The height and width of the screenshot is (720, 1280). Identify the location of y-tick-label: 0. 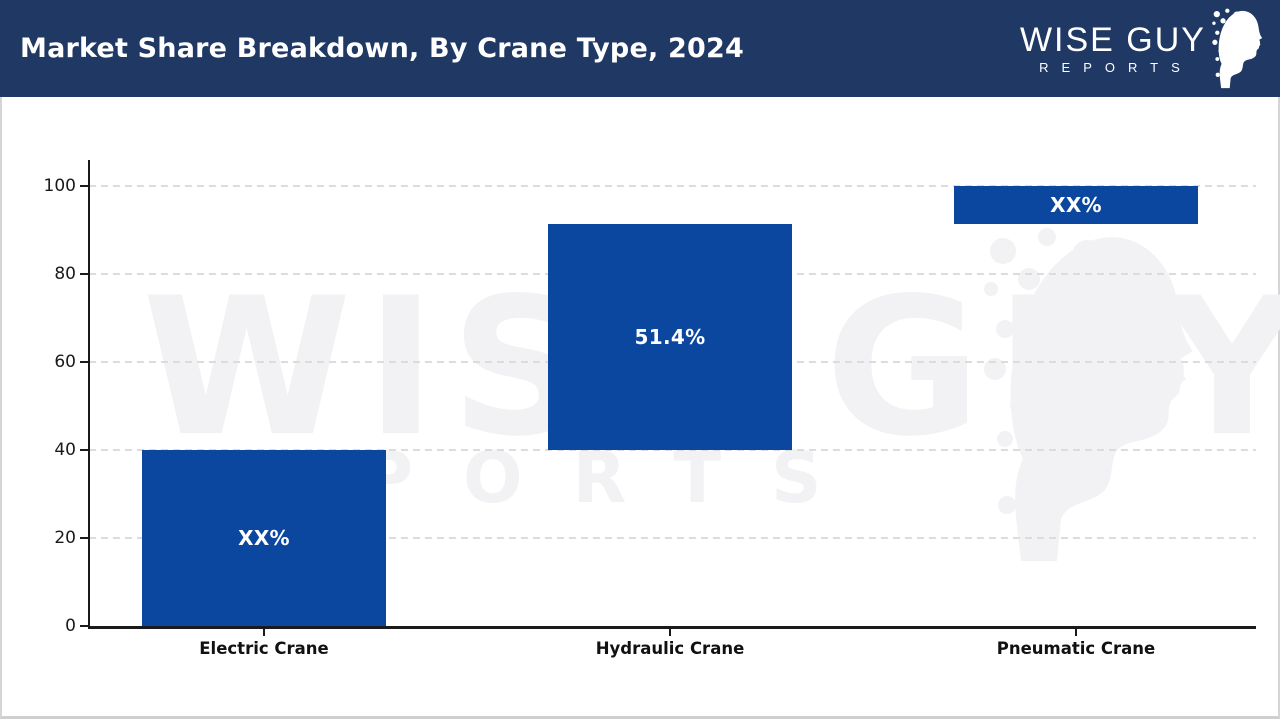
(70, 626).